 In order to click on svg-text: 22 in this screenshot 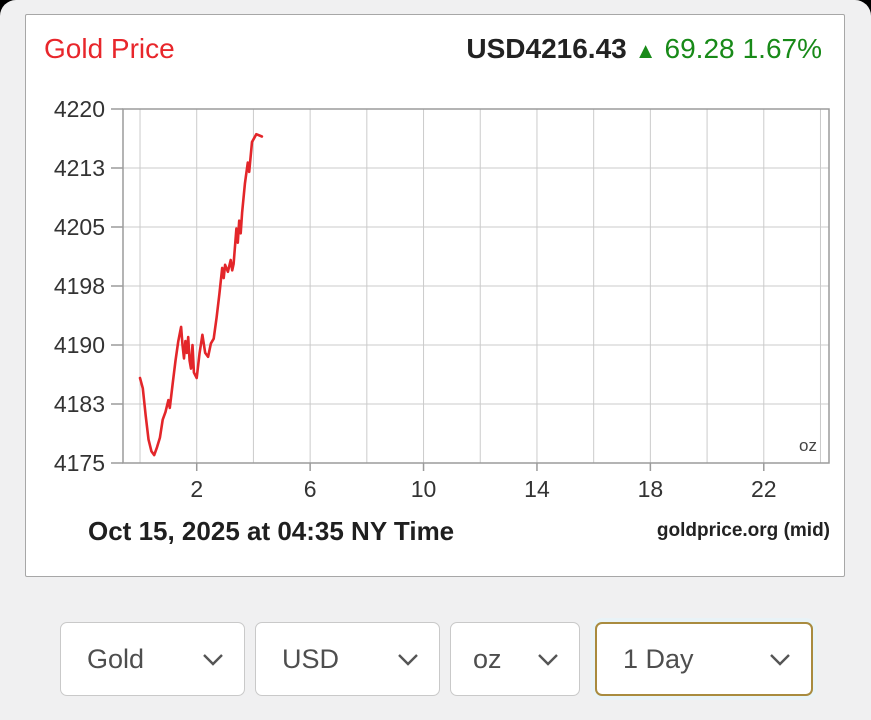, I will do `click(764, 489)`.